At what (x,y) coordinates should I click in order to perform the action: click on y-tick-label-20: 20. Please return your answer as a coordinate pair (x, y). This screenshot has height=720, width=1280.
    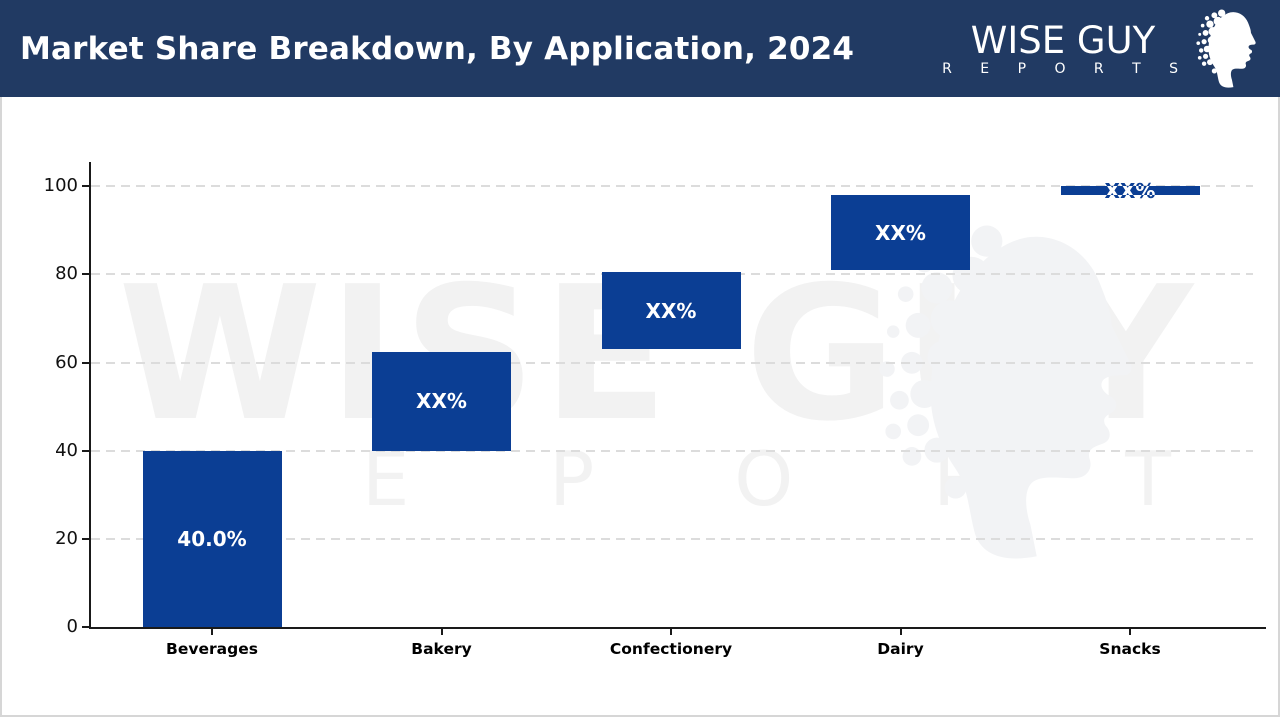
    Looking at the image, I should click on (66, 538).